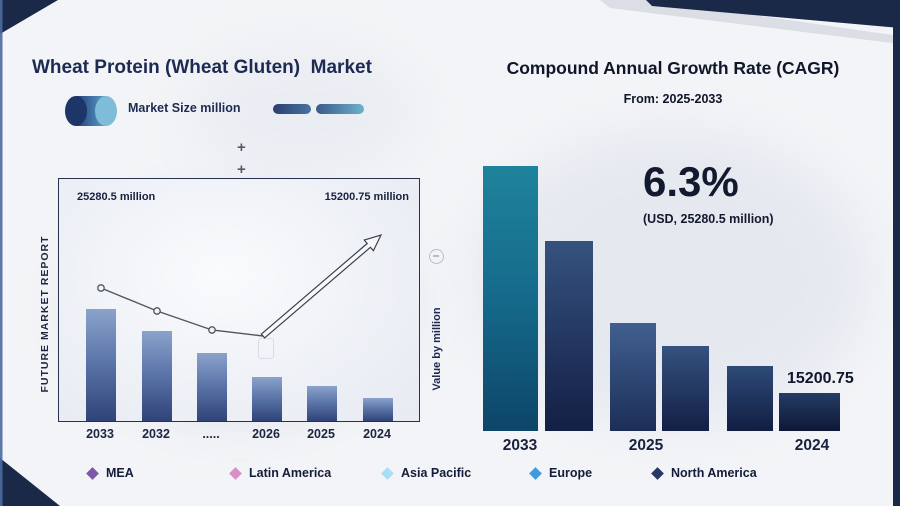 The width and height of the screenshot is (900, 506). I want to click on market-bar-2033, so click(101, 365).